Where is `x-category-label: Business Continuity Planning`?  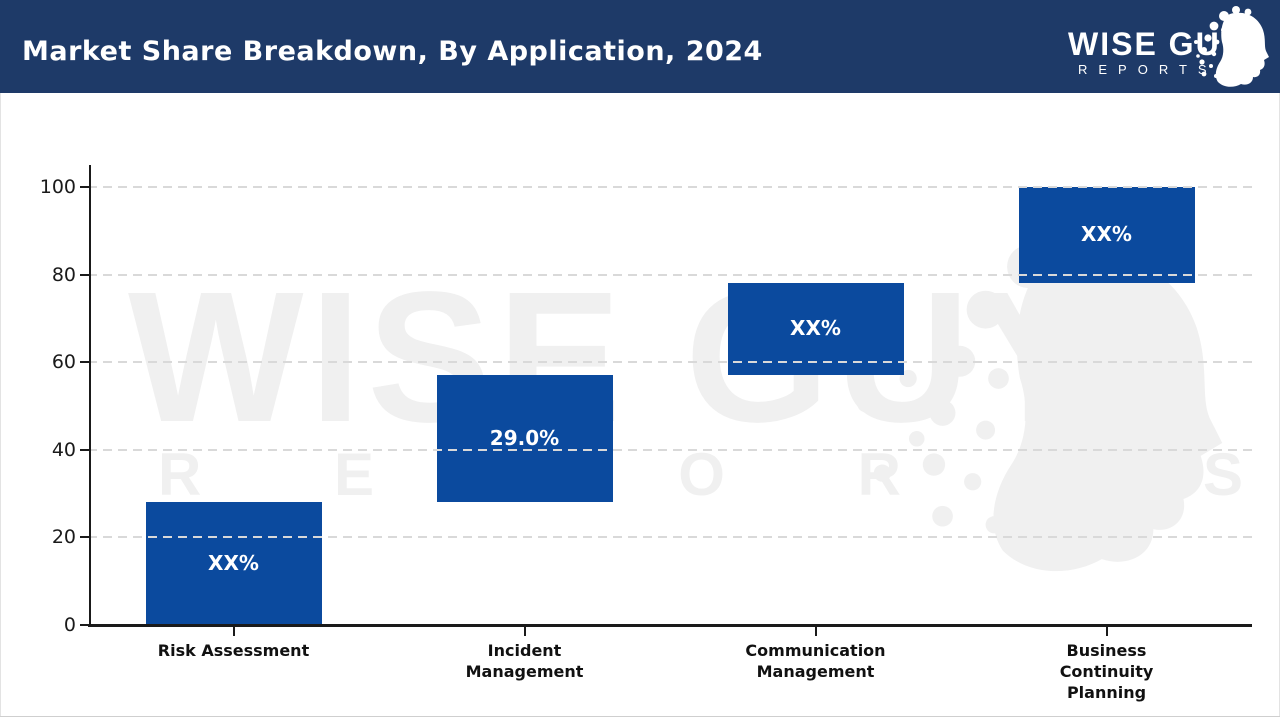
x-category-label: Business Continuity Planning is located at coordinates (1107, 671).